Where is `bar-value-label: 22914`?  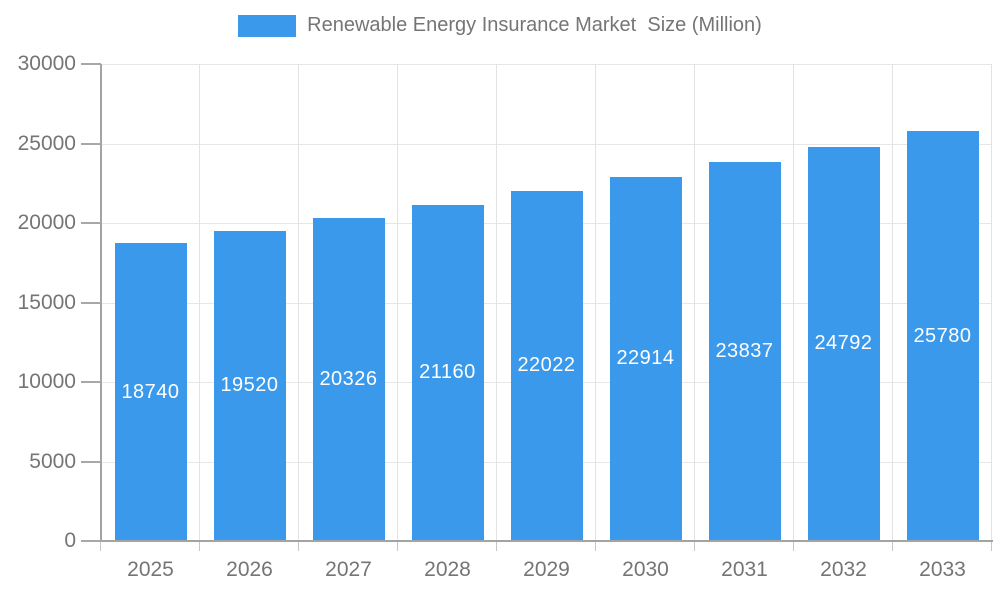 bar-value-label: 22914 is located at coordinates (645, 358).